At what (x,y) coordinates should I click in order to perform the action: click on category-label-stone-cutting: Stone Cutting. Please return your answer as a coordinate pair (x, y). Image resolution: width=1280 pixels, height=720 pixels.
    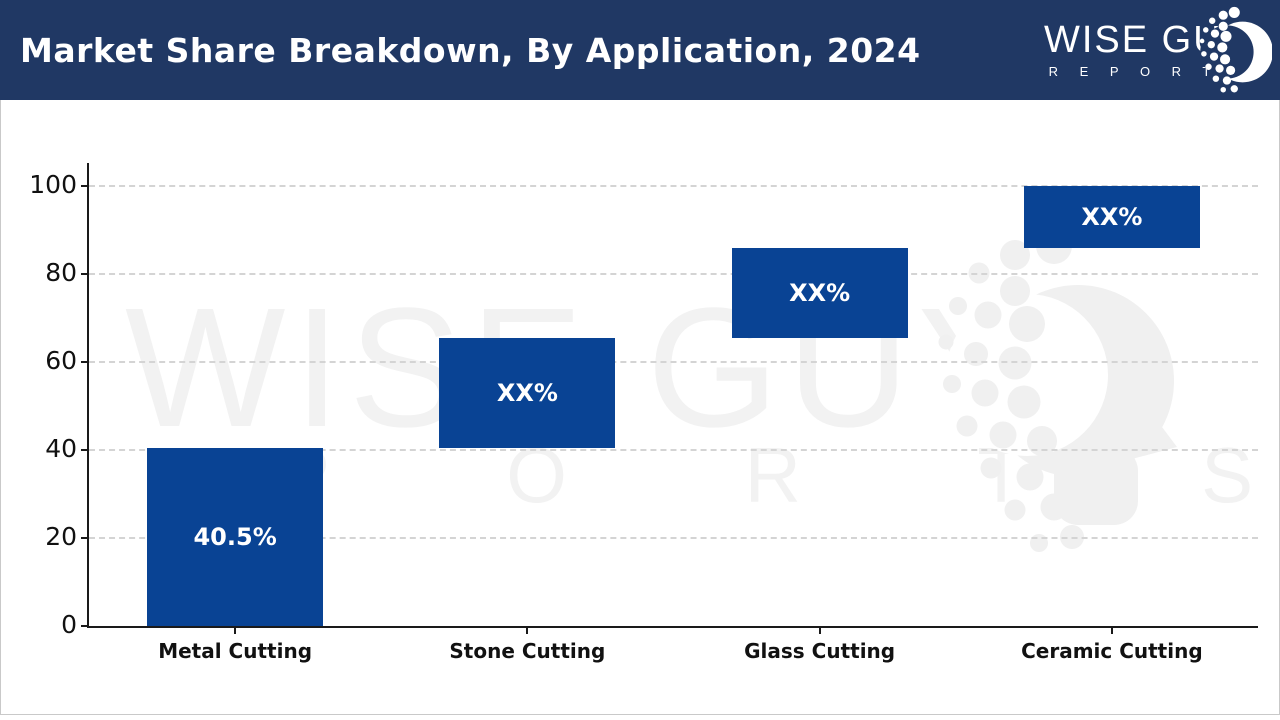
    Looking at the image, I should click on (527, 651).